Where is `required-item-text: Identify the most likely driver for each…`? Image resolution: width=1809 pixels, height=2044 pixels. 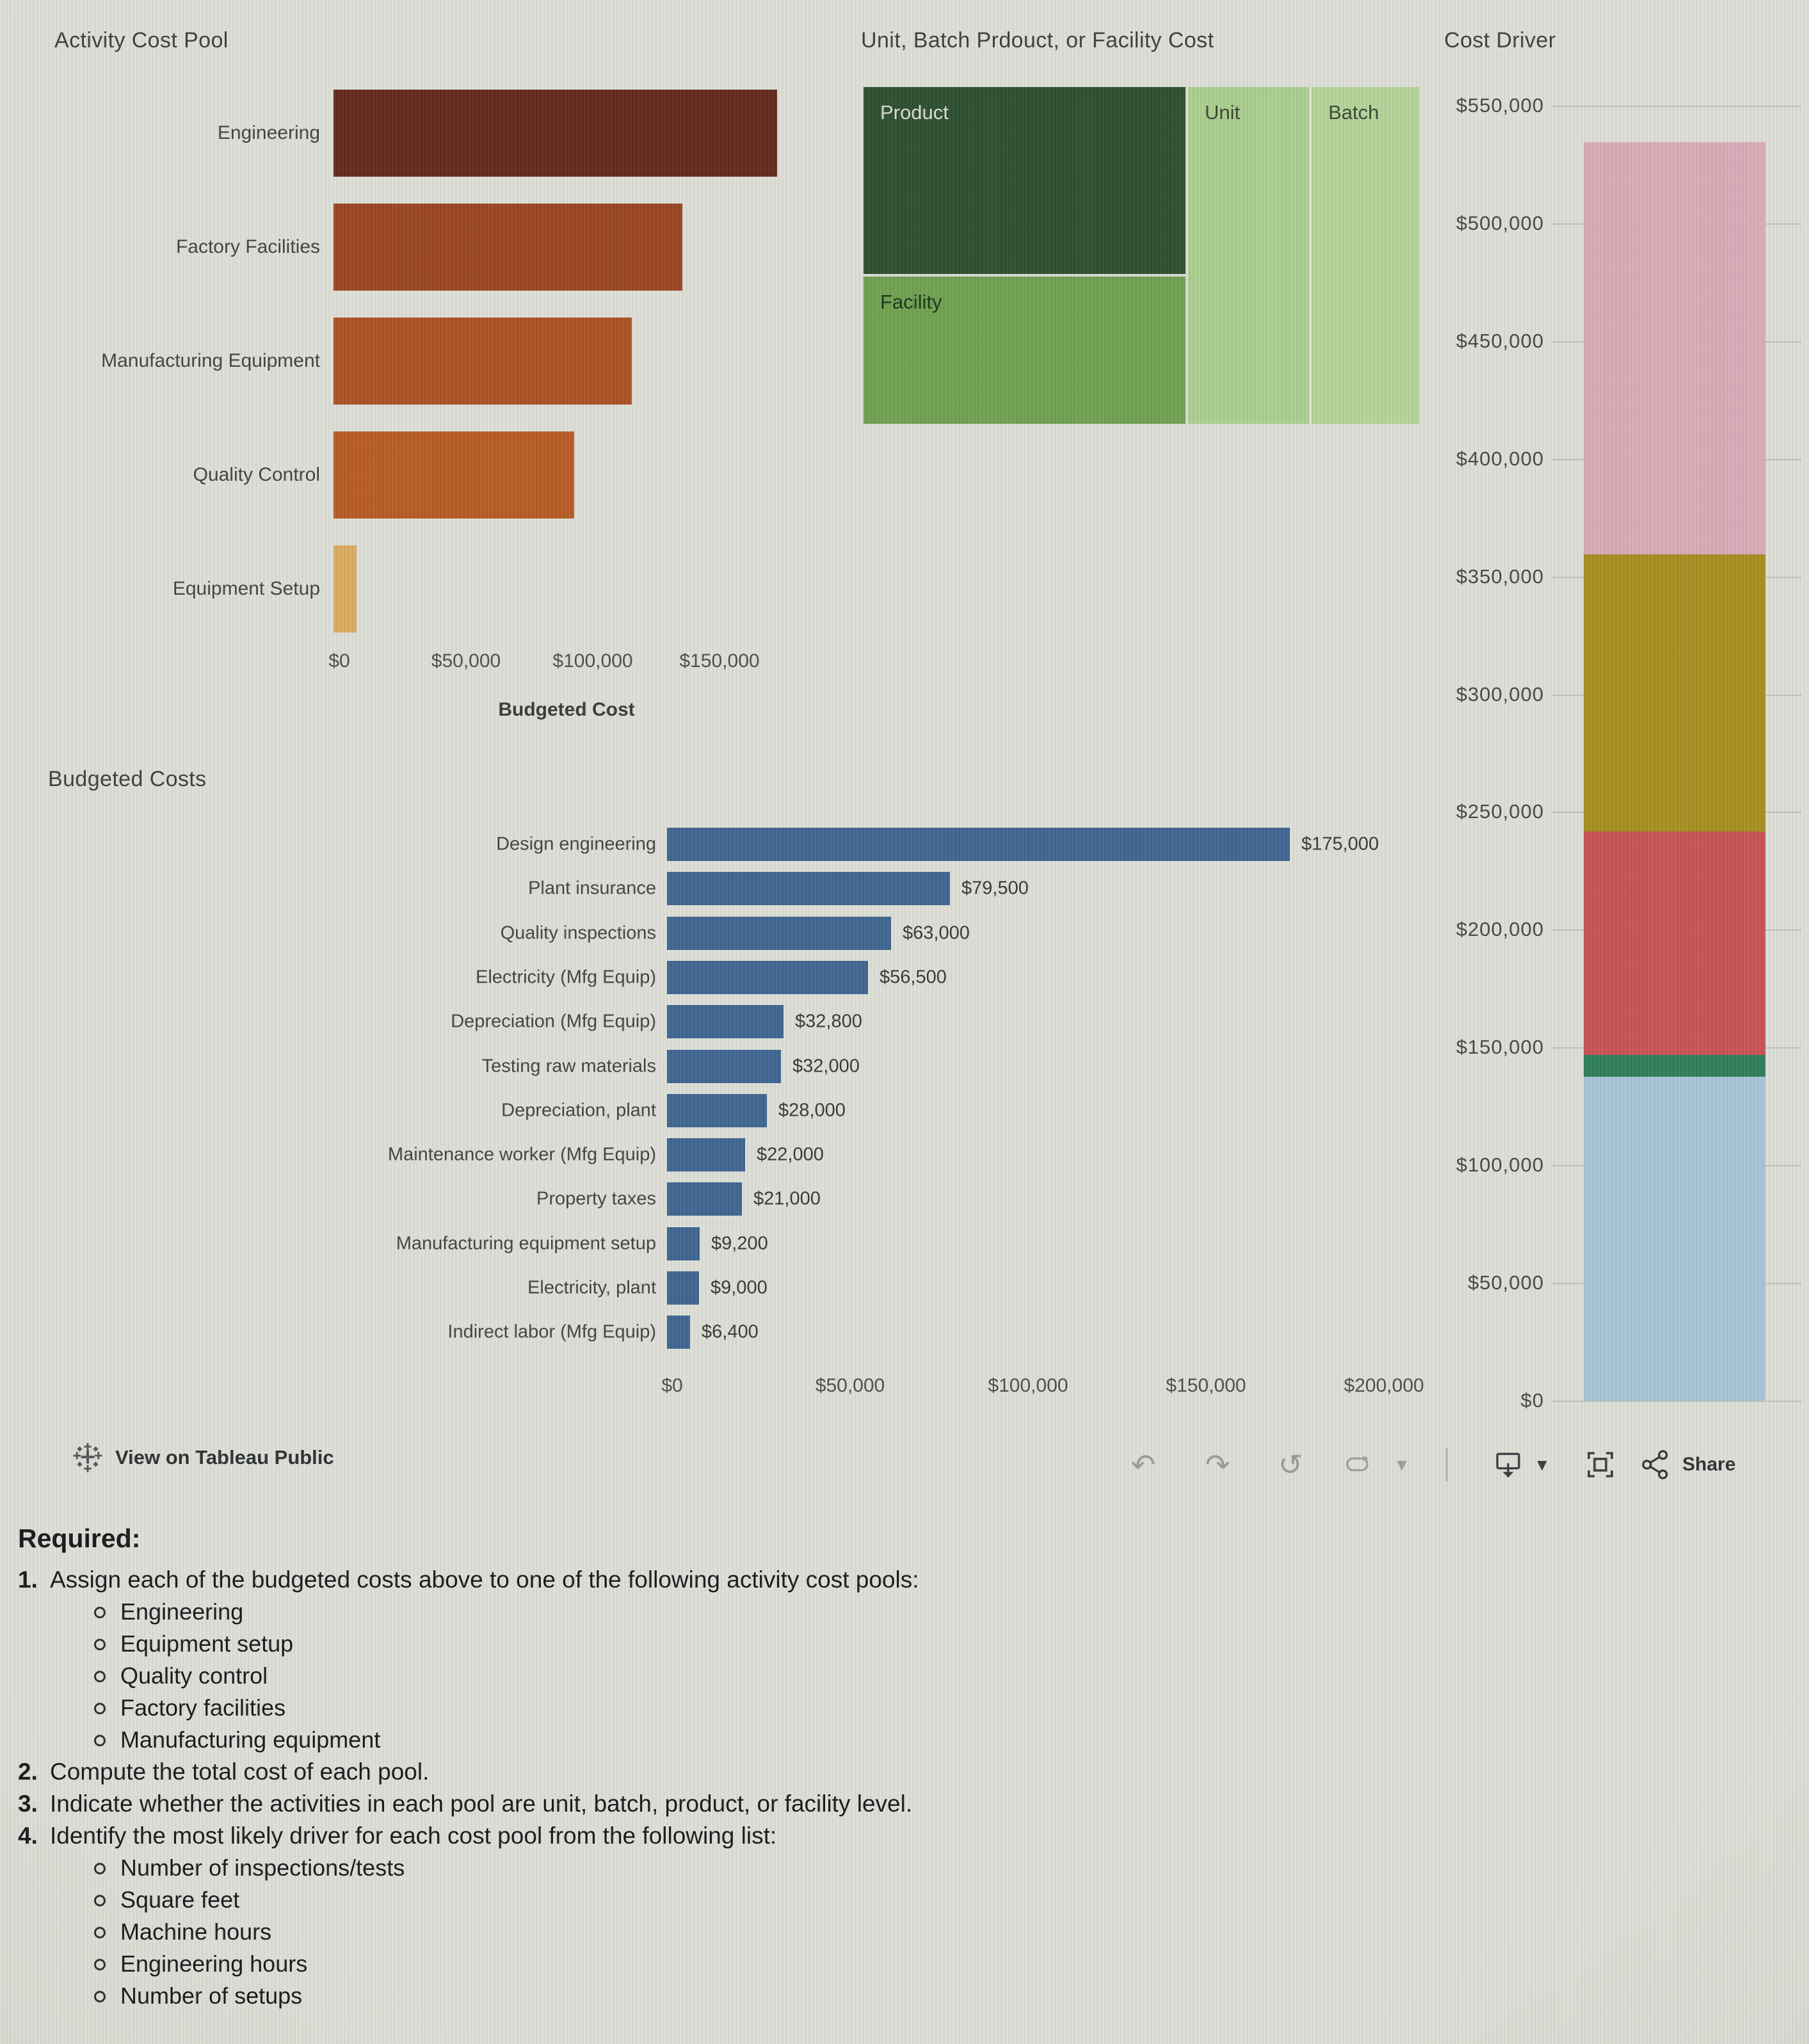
required-item-text: Identify the most likely driver for each… is located at coordinates (413, 1836).